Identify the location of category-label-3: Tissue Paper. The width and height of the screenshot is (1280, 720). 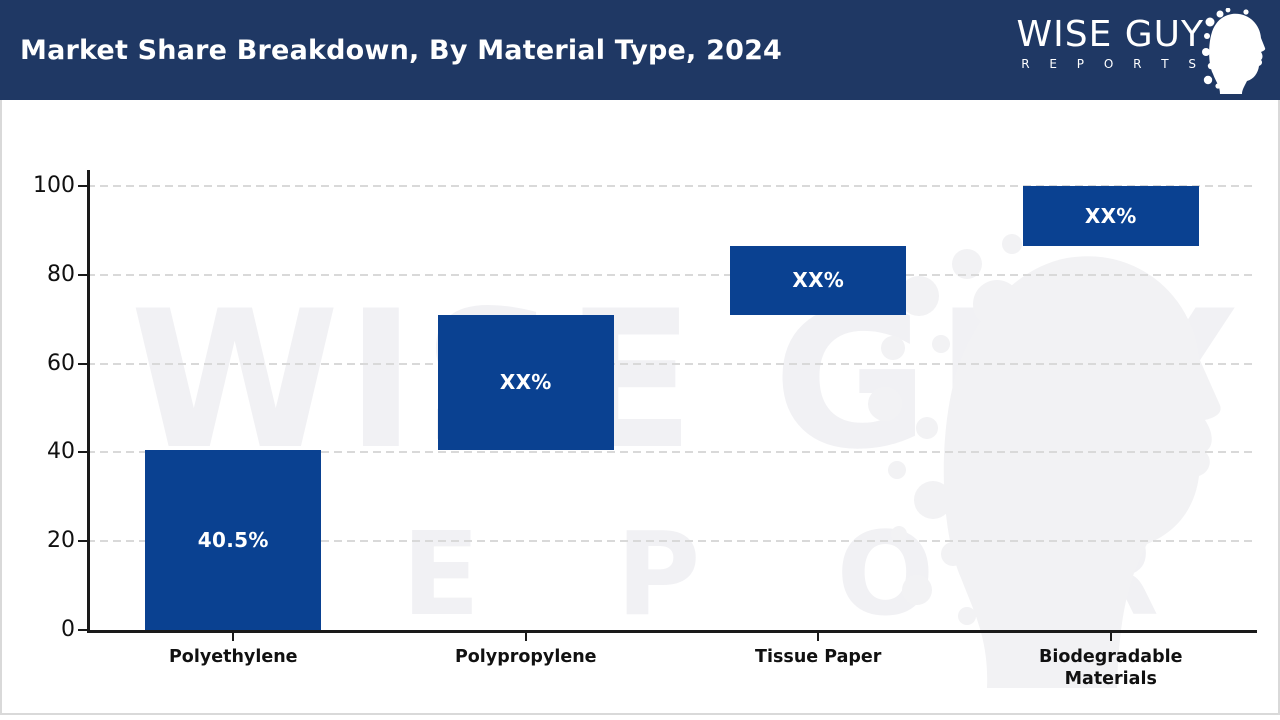
(818, 657).